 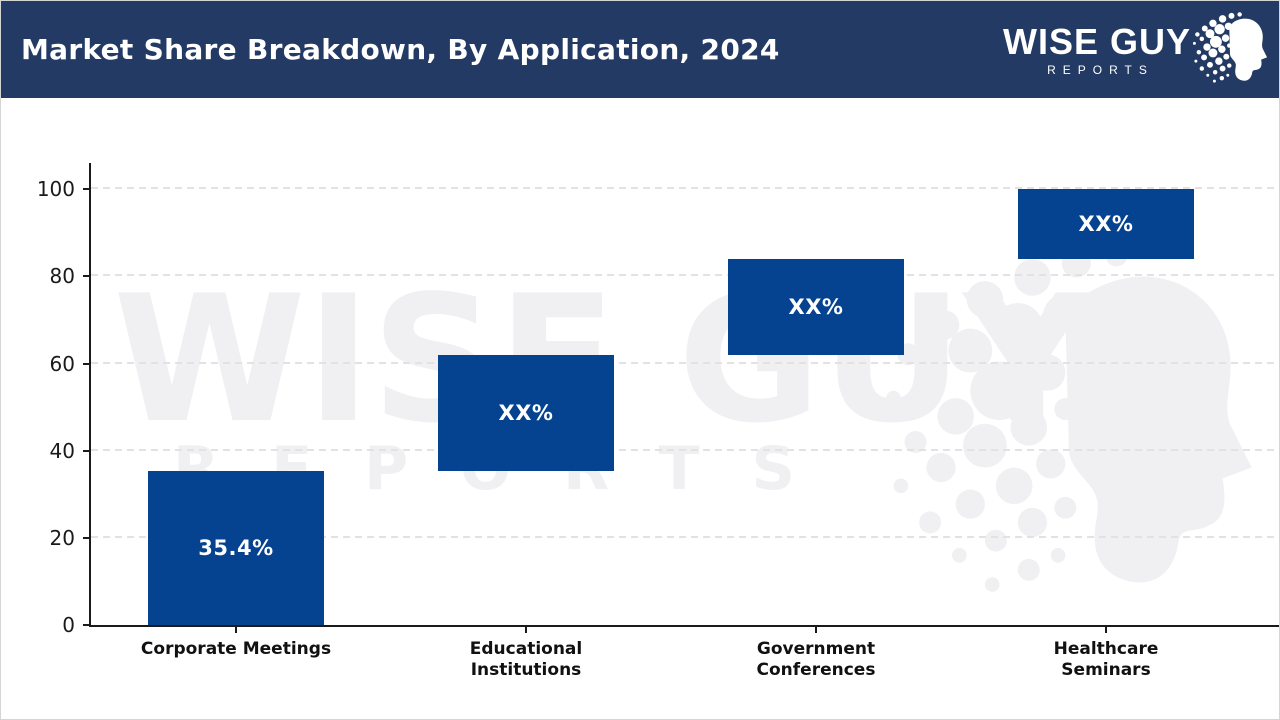 What do you see at coordinates (816, 660) in the screenshot?
I see `category-label: Government Conferences` at bounding box center [816, 660].